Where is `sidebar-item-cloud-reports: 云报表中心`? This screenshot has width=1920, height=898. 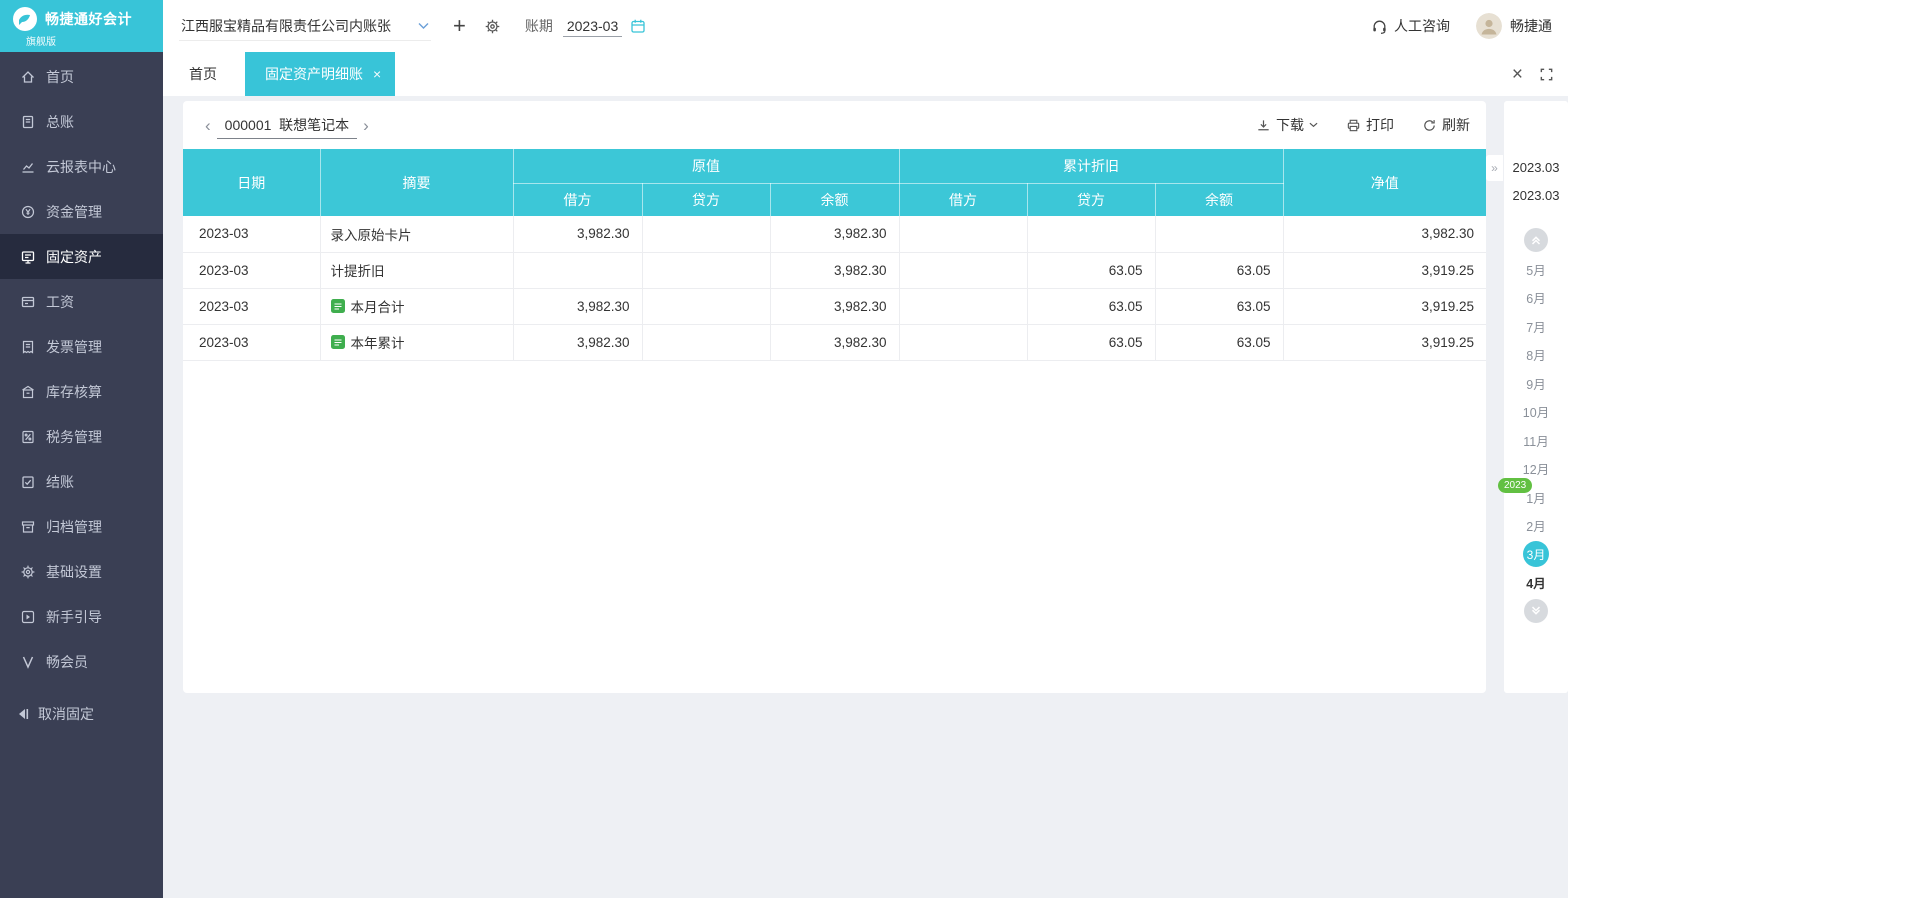 sidebar-item-cloud-reports: 云报表中心 is located at coordinates (81, 166).